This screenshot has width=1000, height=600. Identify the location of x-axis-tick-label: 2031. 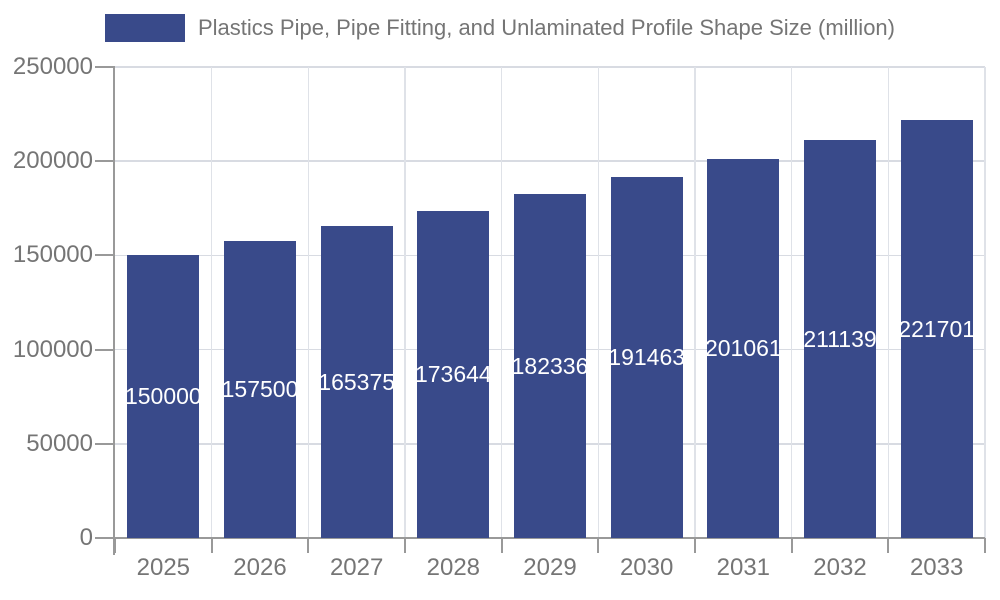
(743, 567).